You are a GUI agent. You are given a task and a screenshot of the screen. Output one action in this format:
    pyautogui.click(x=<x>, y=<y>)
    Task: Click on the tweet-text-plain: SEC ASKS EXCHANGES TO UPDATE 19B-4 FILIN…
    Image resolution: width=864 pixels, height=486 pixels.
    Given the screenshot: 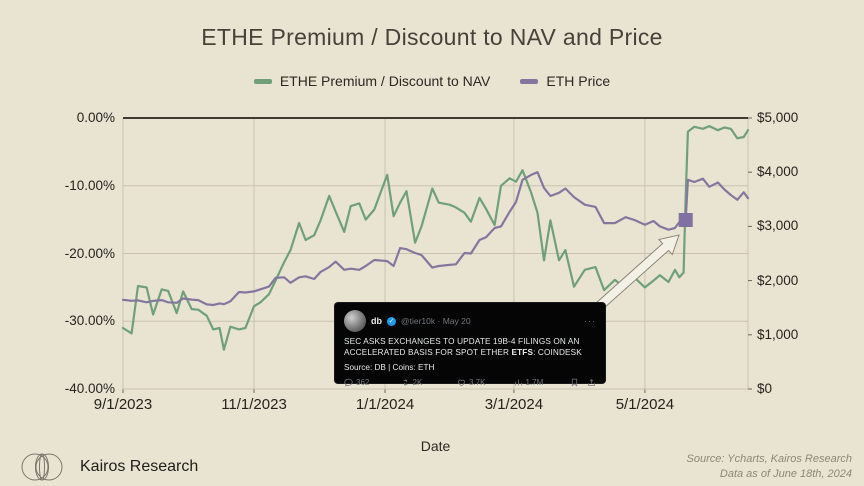 What is the action you would take?
    pyautogui.click(x=462, y=347)
    